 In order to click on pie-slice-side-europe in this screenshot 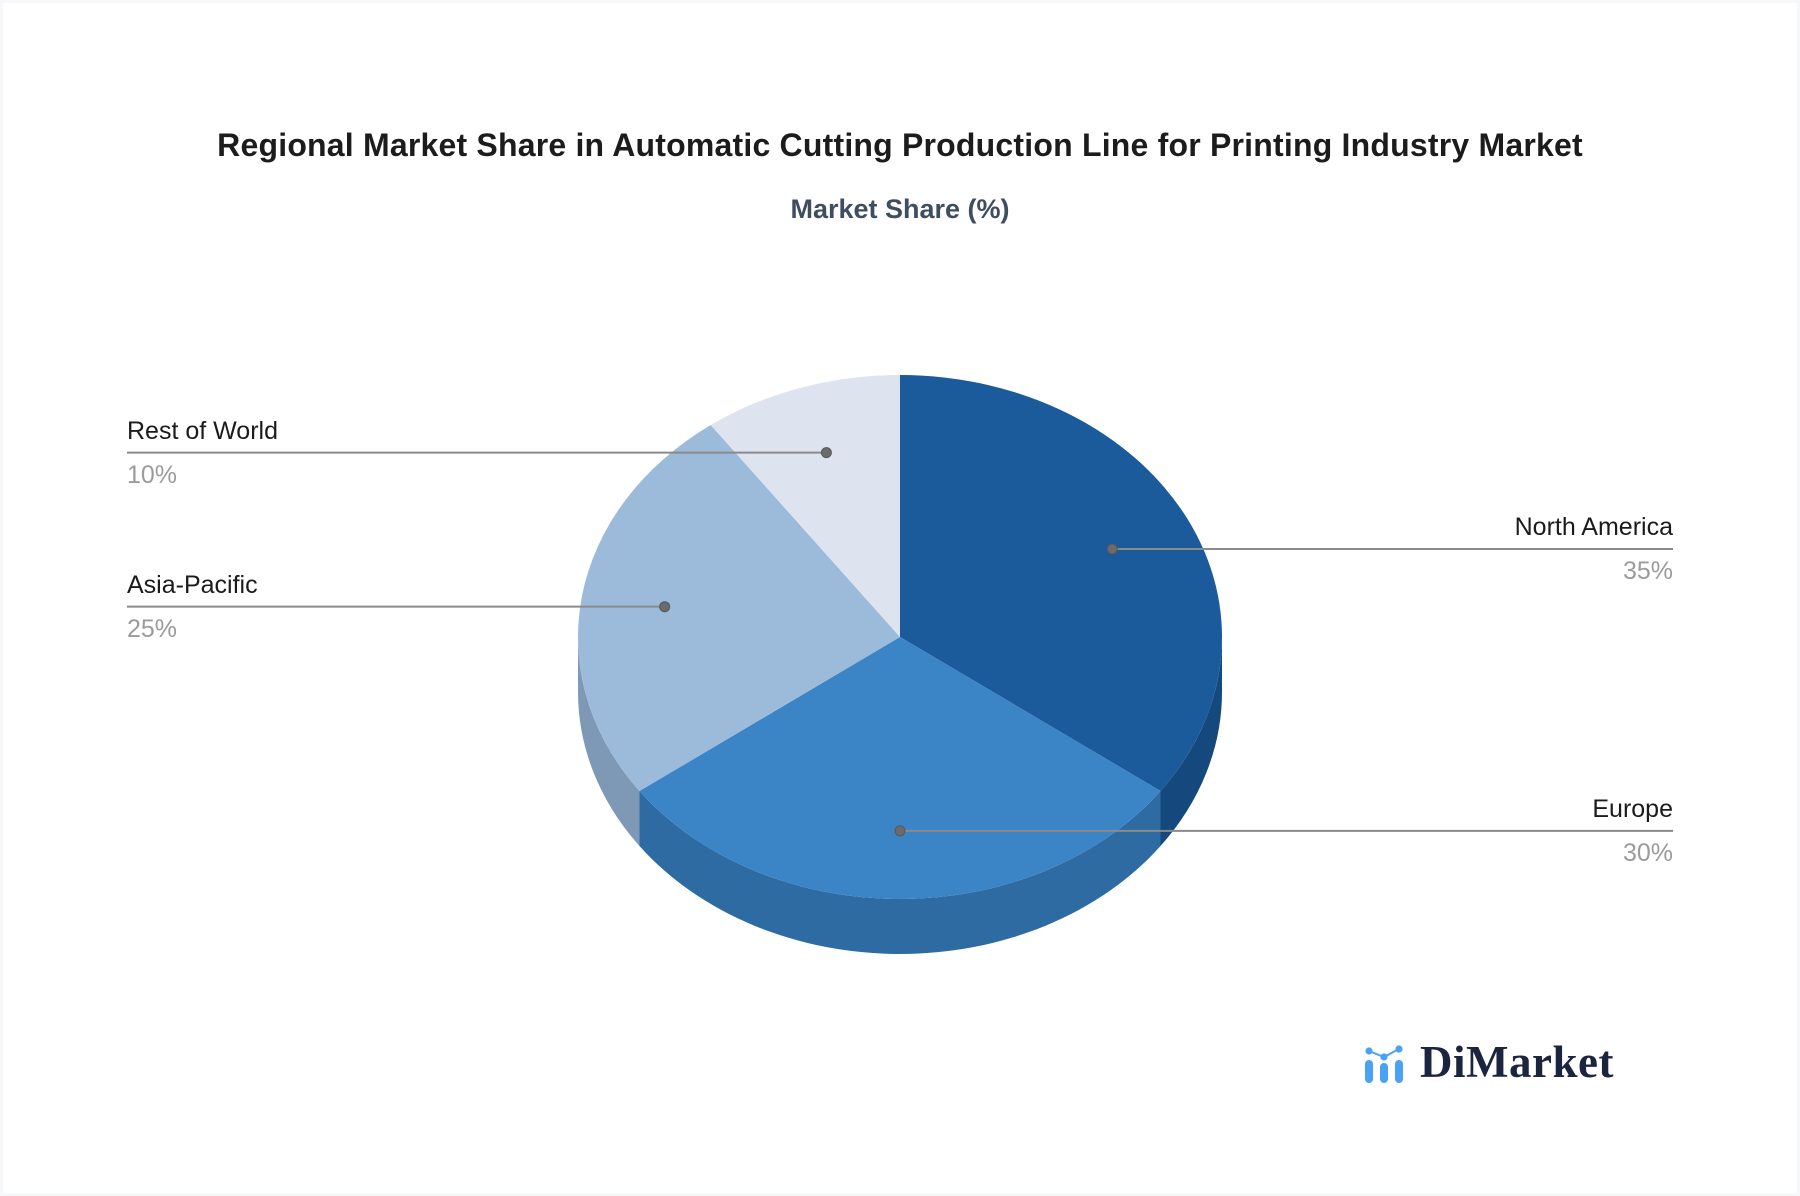, I will do `click(900, 872)`.